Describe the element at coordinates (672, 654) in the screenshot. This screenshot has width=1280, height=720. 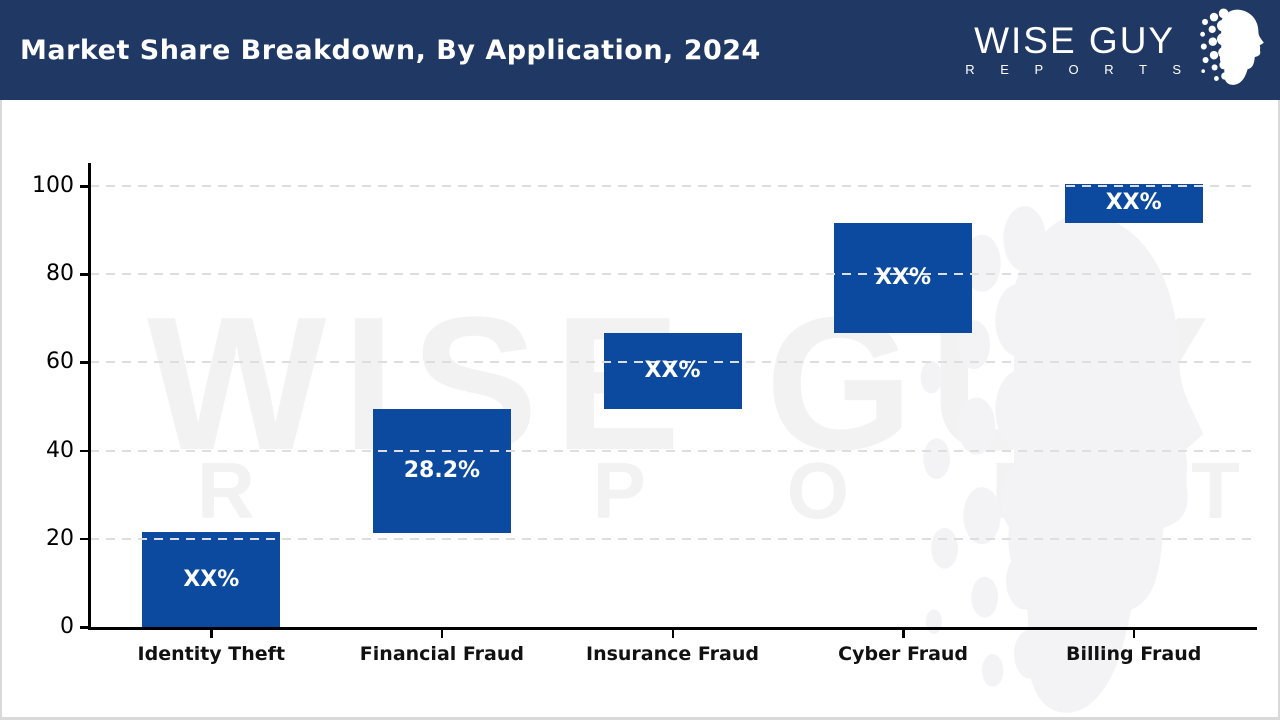
I see `x-axis-category-label: Insurance Fraud` at that location.